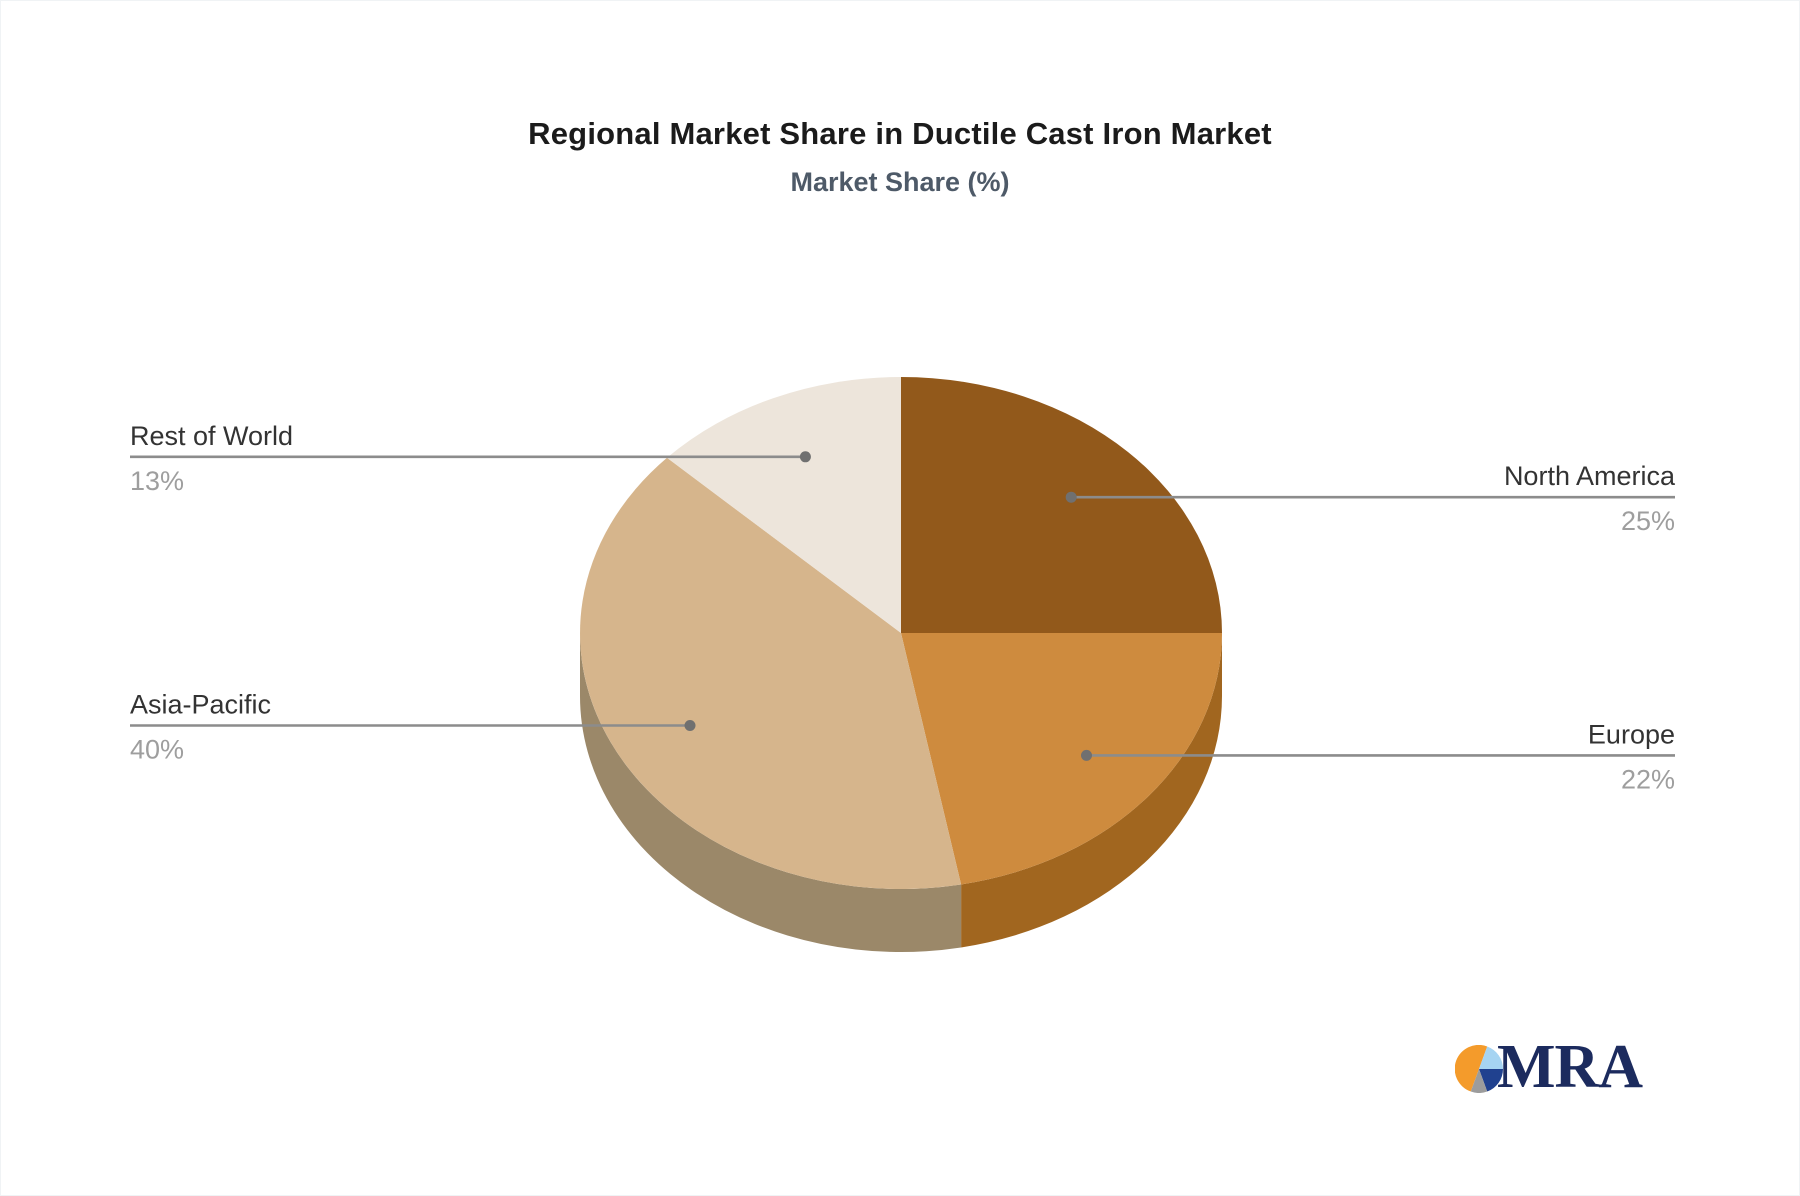  What do you see at coordinates (1648, 521) in the screenshot?
I see `slice-value-north-america: 25%` at bounding box center [1648, 521].